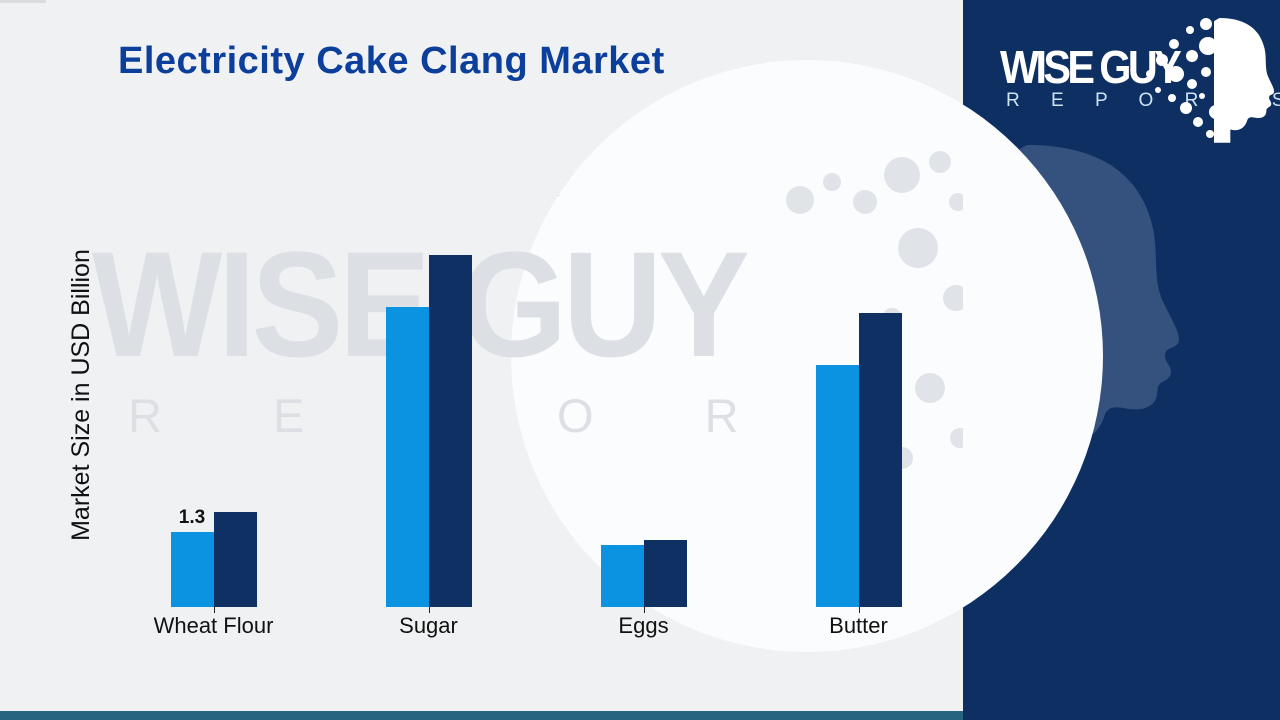 Image resolution: width=1280 pixels, height=720 pixels. Describe the element at coordinates (391, 61) in the screenshot. I see `page-title: Electricity Cake Clang Market` at that location.